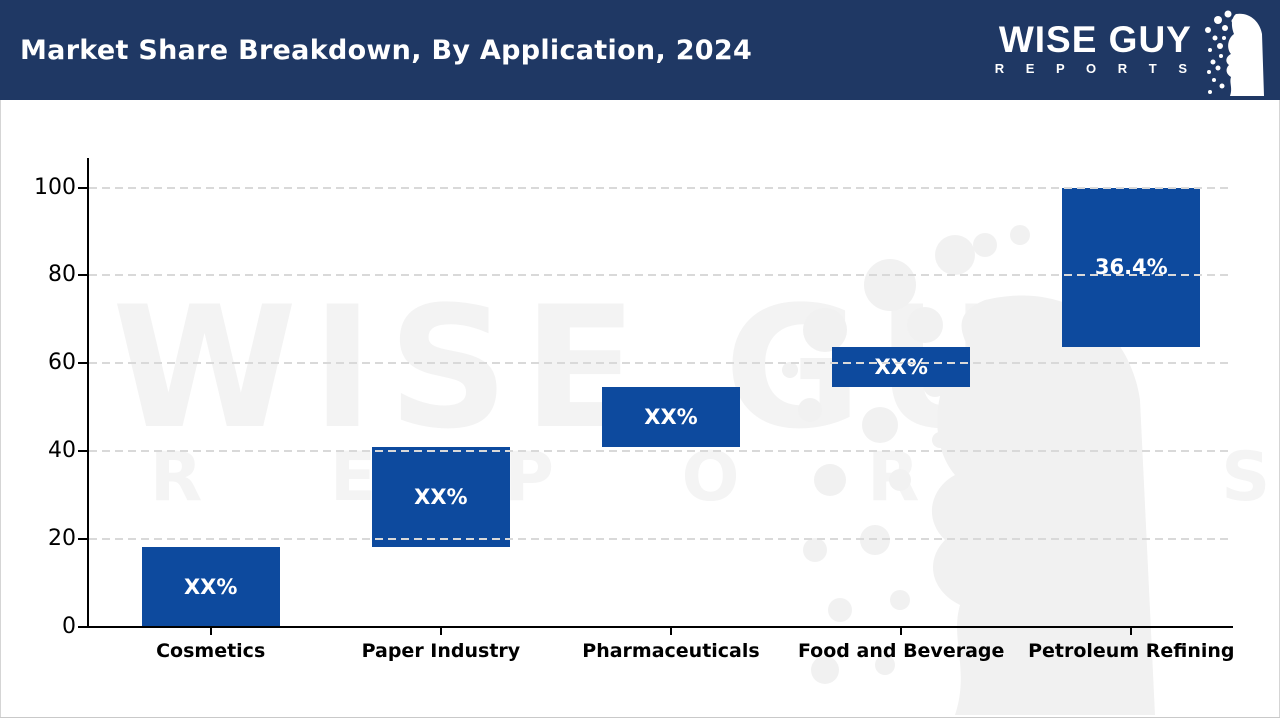  What do you see at coordinates (671, 631) in the screenshot?
I see `x-tick-mark-pharmaceuticals` at bounding box center [671, 631].